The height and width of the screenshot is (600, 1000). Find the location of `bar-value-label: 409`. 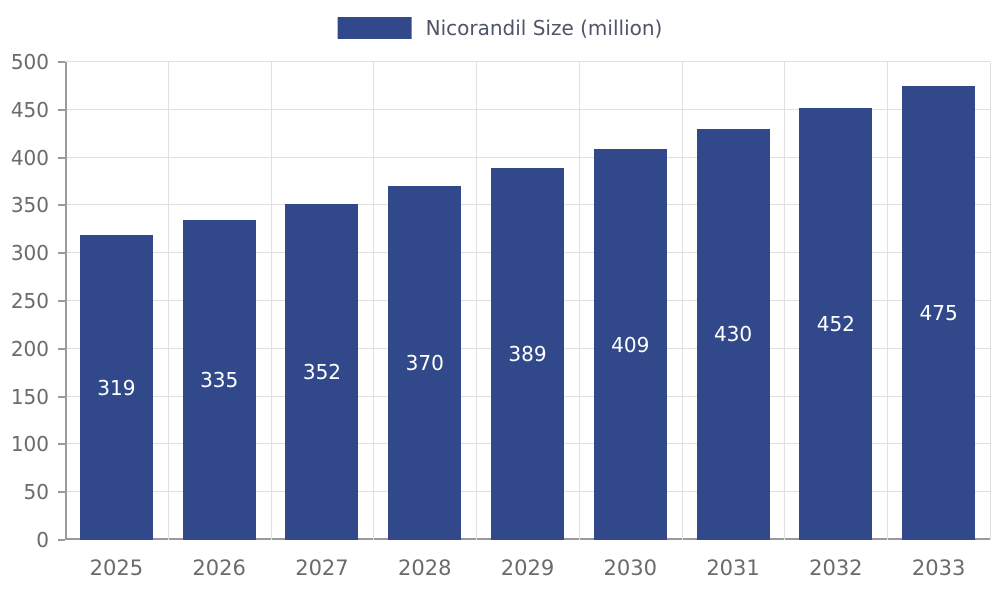

bar-value-label: 409 is located at coordinates (630, 344).